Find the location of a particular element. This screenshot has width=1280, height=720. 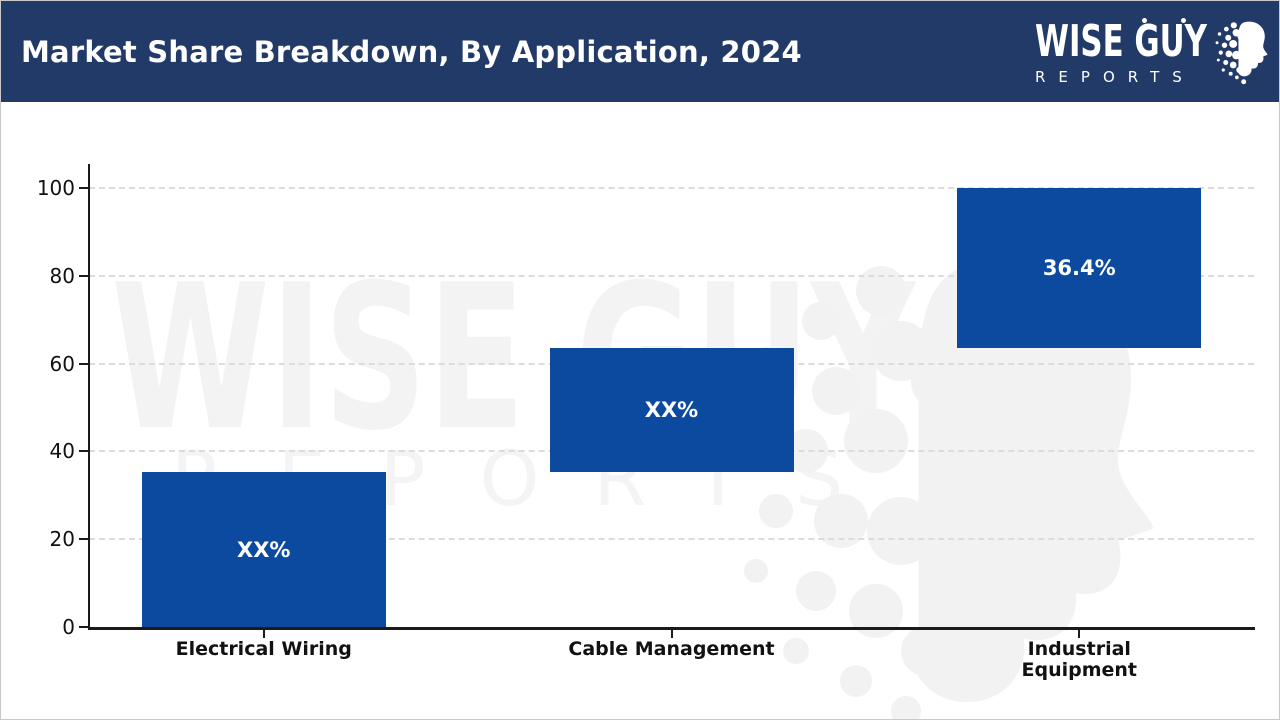

category-label: Industrial Equipment is located at coordinates (1079, 659).